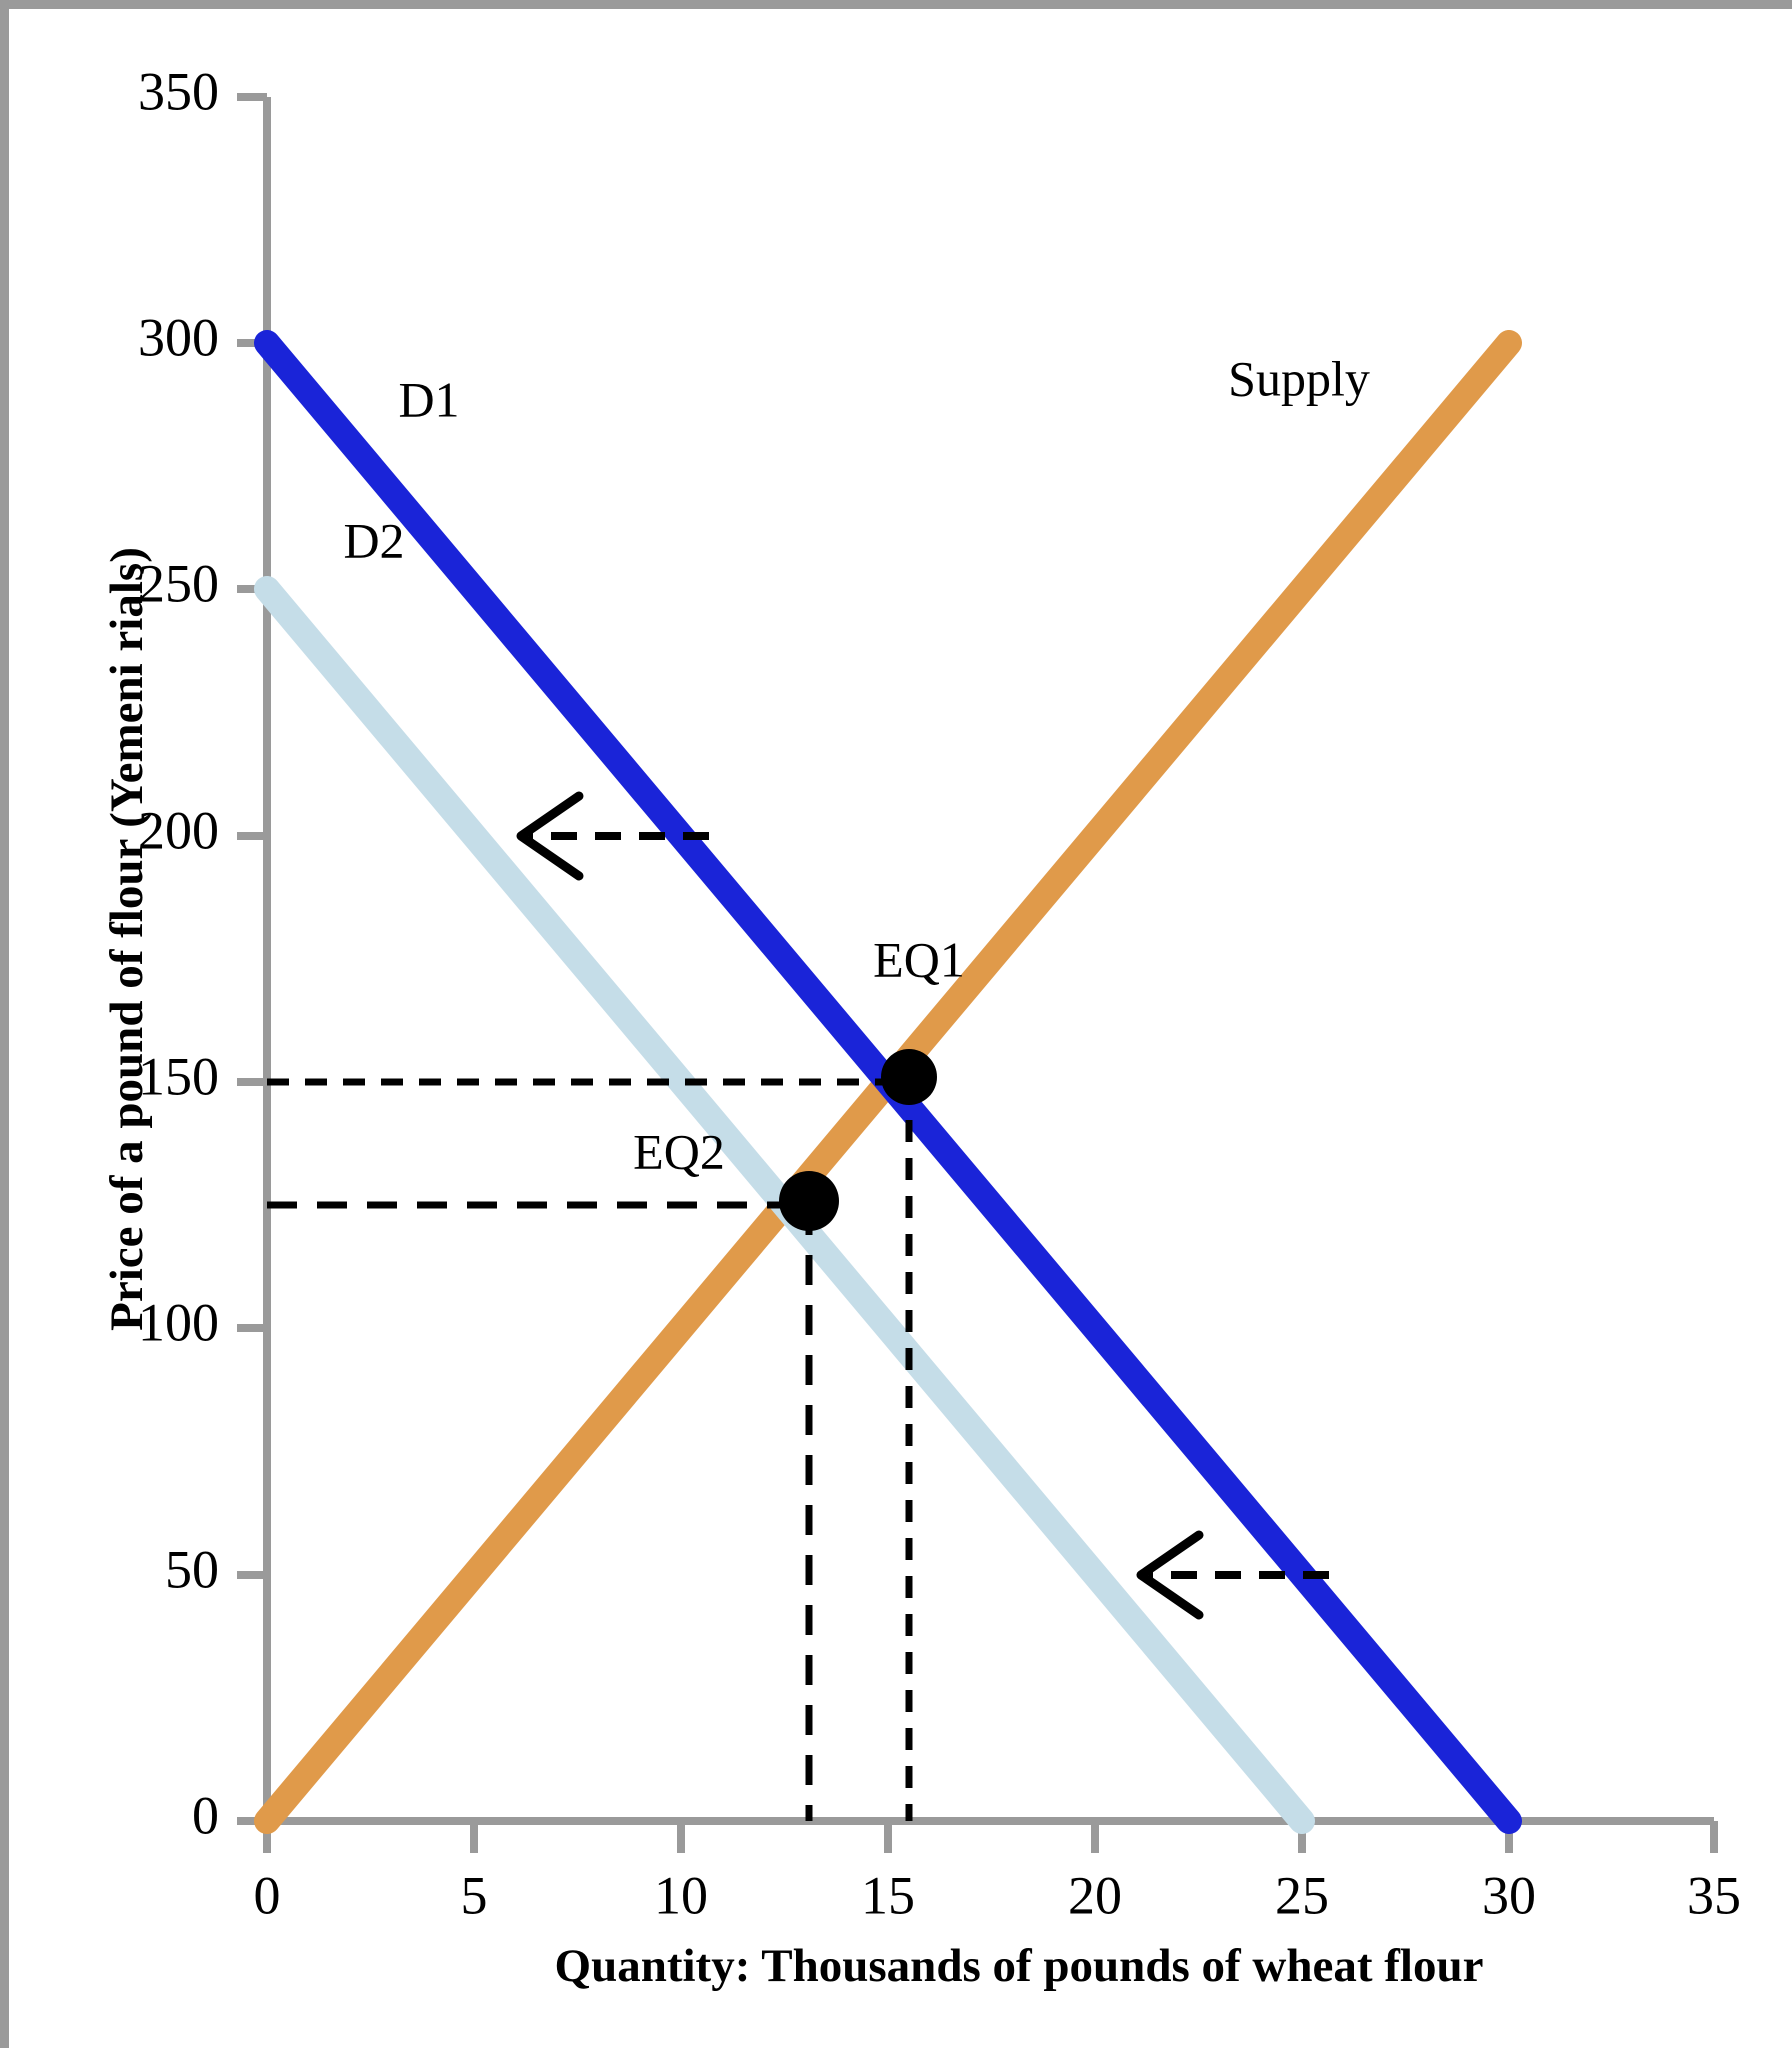  Describe the element at coordinates (178, 1076) in the screenshot. I see `y-tick-150: 150` at that location.